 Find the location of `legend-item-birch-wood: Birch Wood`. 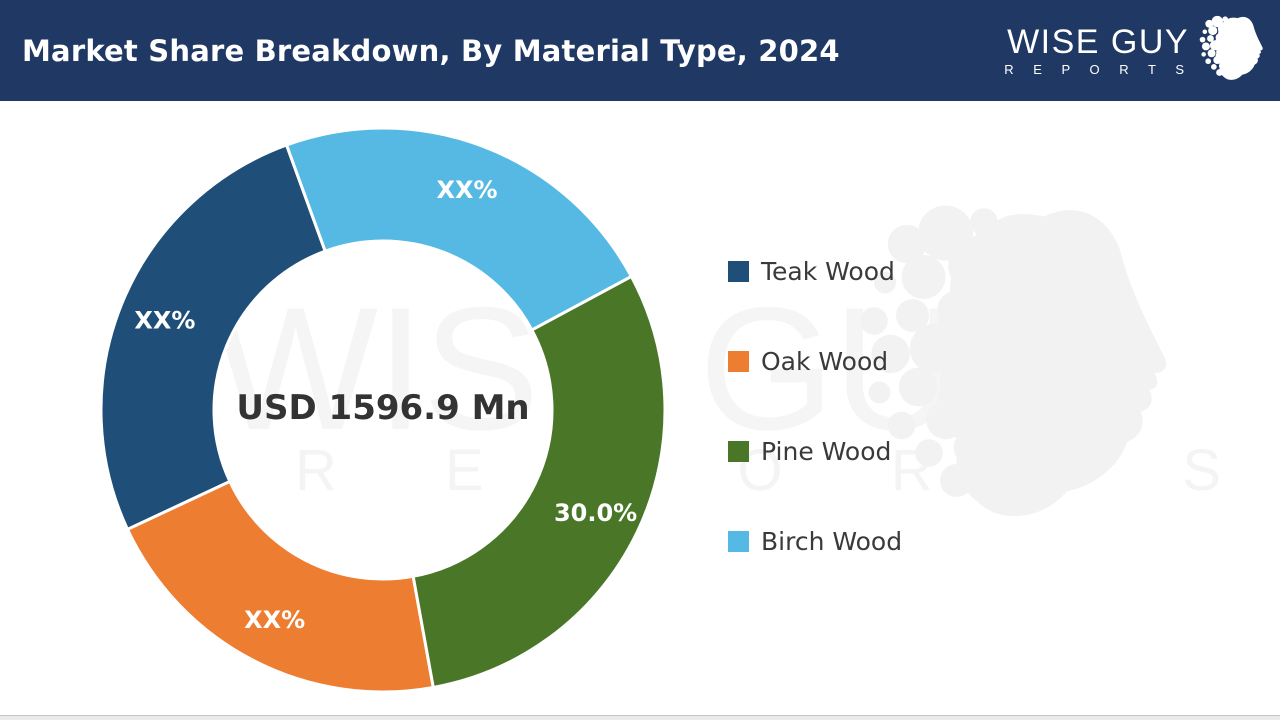

legend-item-birch-wood: Birch Wood is located at coordinates (815, 541).